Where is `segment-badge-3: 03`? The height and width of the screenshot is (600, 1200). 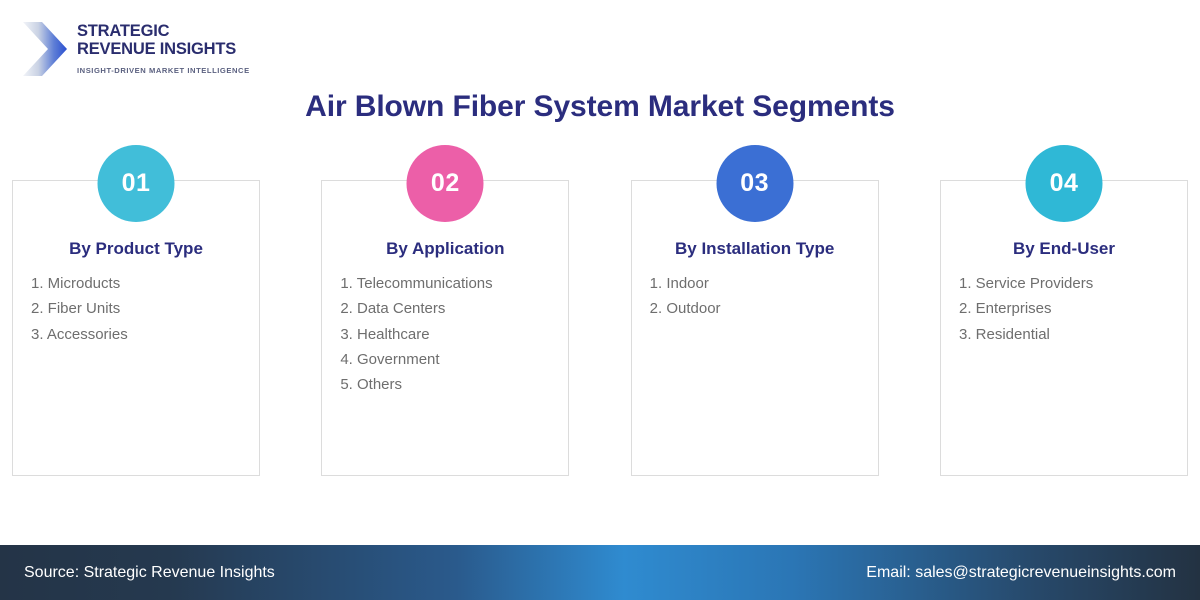
segment-badge-3: 03 is located at coordinates (755, 183).